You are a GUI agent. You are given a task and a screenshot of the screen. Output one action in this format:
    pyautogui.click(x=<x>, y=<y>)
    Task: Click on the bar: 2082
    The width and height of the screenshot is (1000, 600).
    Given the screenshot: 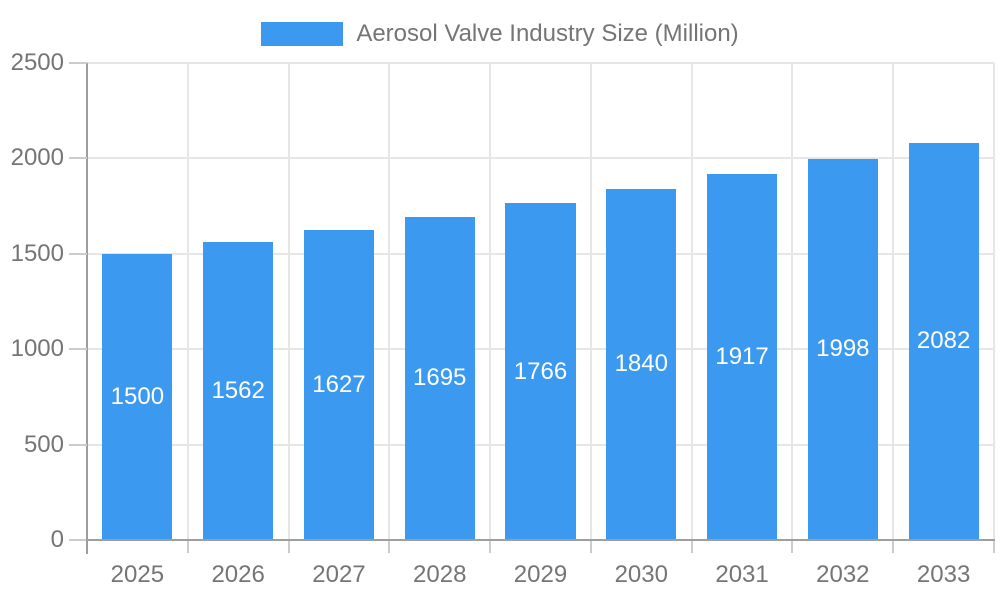 What is the action you would take?
    pyautogui.click(x=943, y=341)
    